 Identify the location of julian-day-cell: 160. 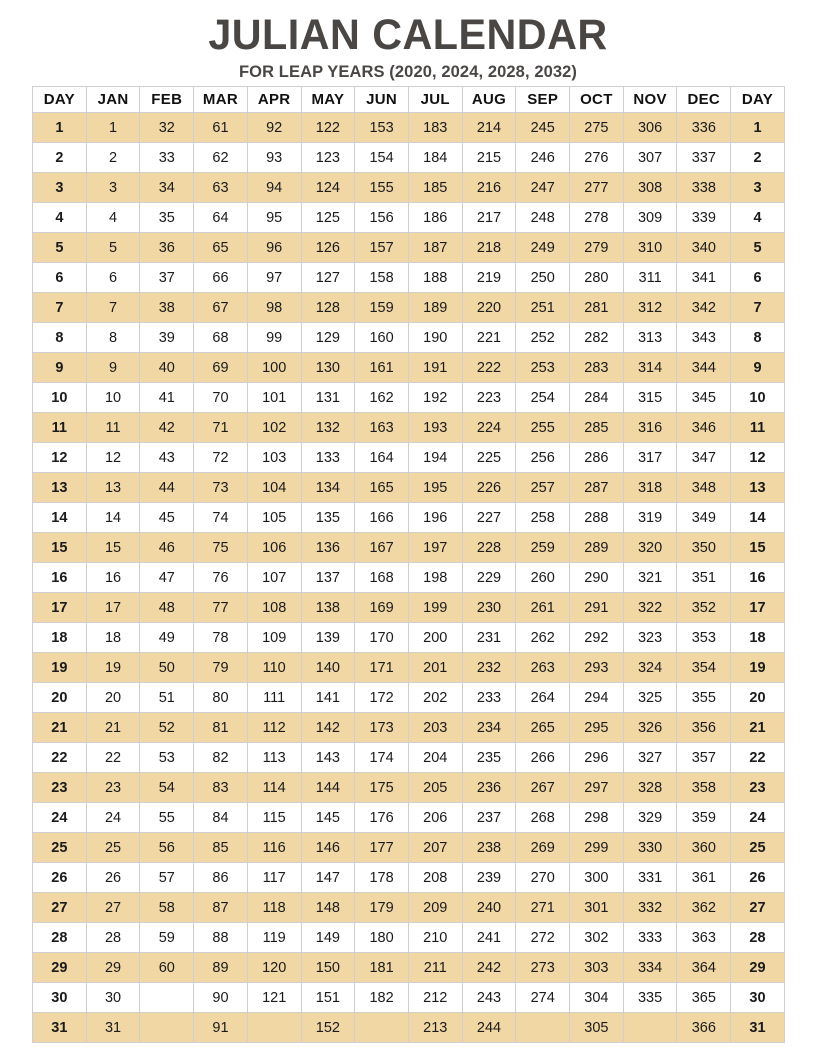
(381, 337).